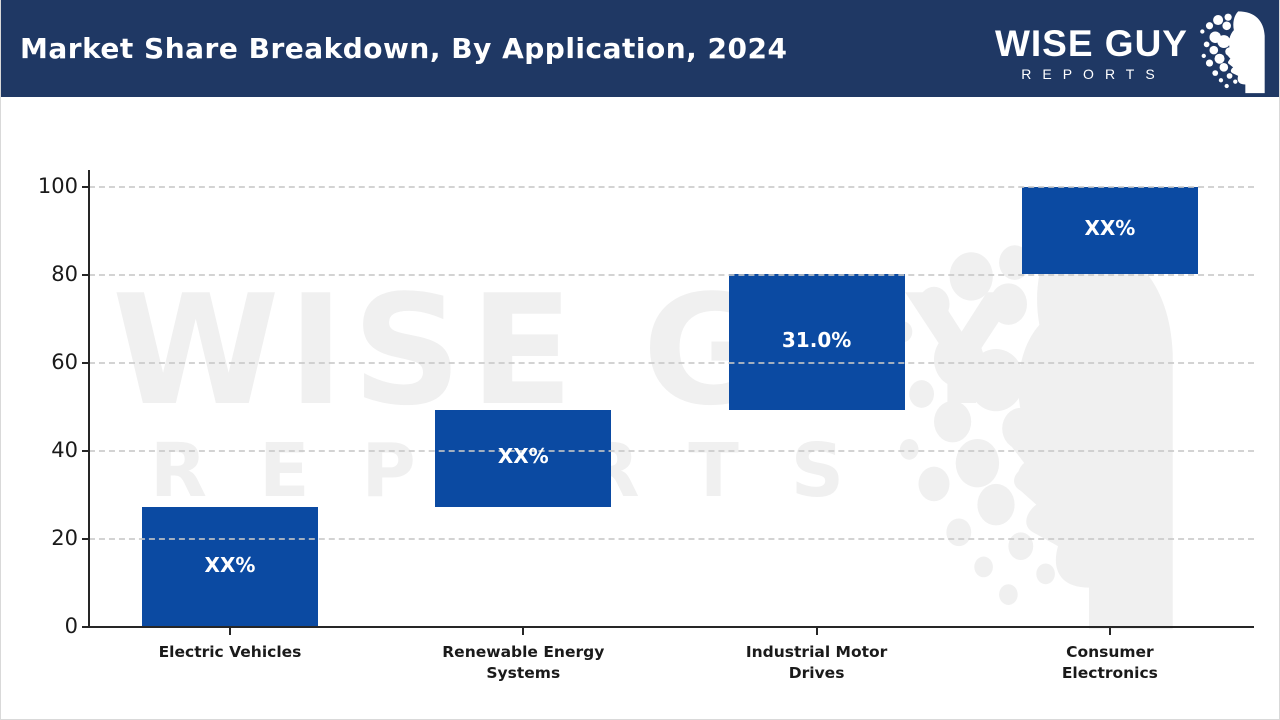  What do you see at coordinates (1232, 52) in the screenshot?
I see `brand-head-icon` at bounding box center [1232, 52].